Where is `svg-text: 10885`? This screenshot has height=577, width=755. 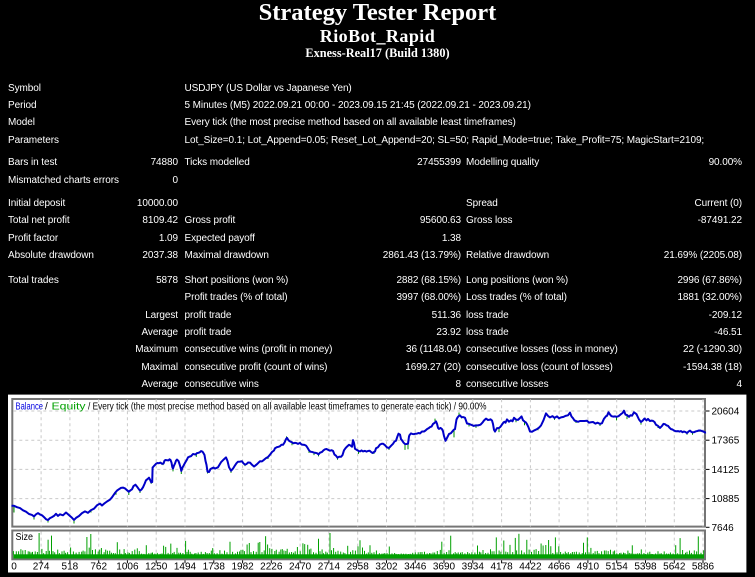 svg-text: 10885 is located at coordinates (726, 499).